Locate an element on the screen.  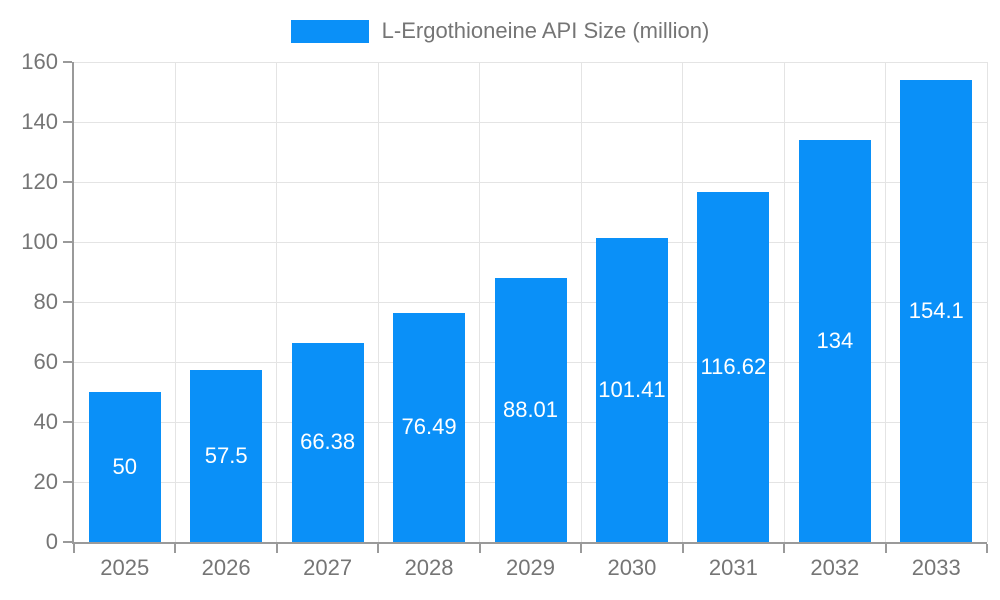
bar-value-label: 57.5 is located at coordinates (226, 455).